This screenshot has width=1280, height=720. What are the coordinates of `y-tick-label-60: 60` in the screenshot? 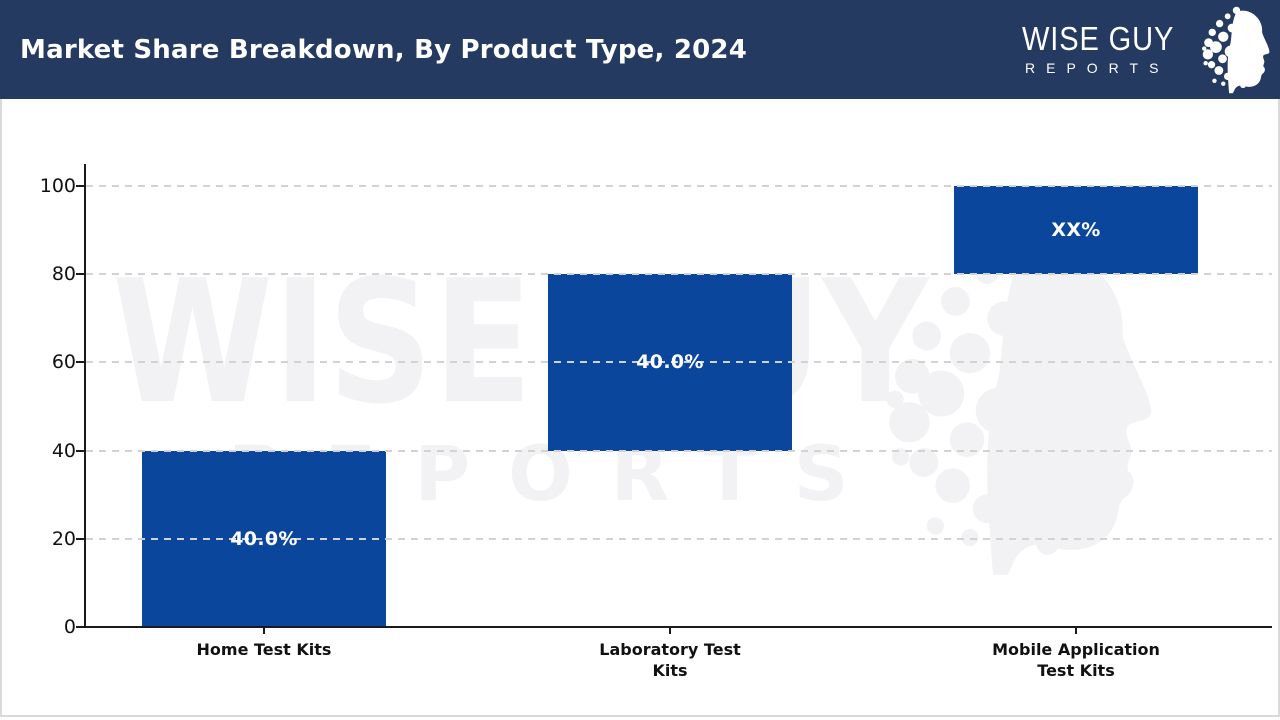 It's located at (63, 362).